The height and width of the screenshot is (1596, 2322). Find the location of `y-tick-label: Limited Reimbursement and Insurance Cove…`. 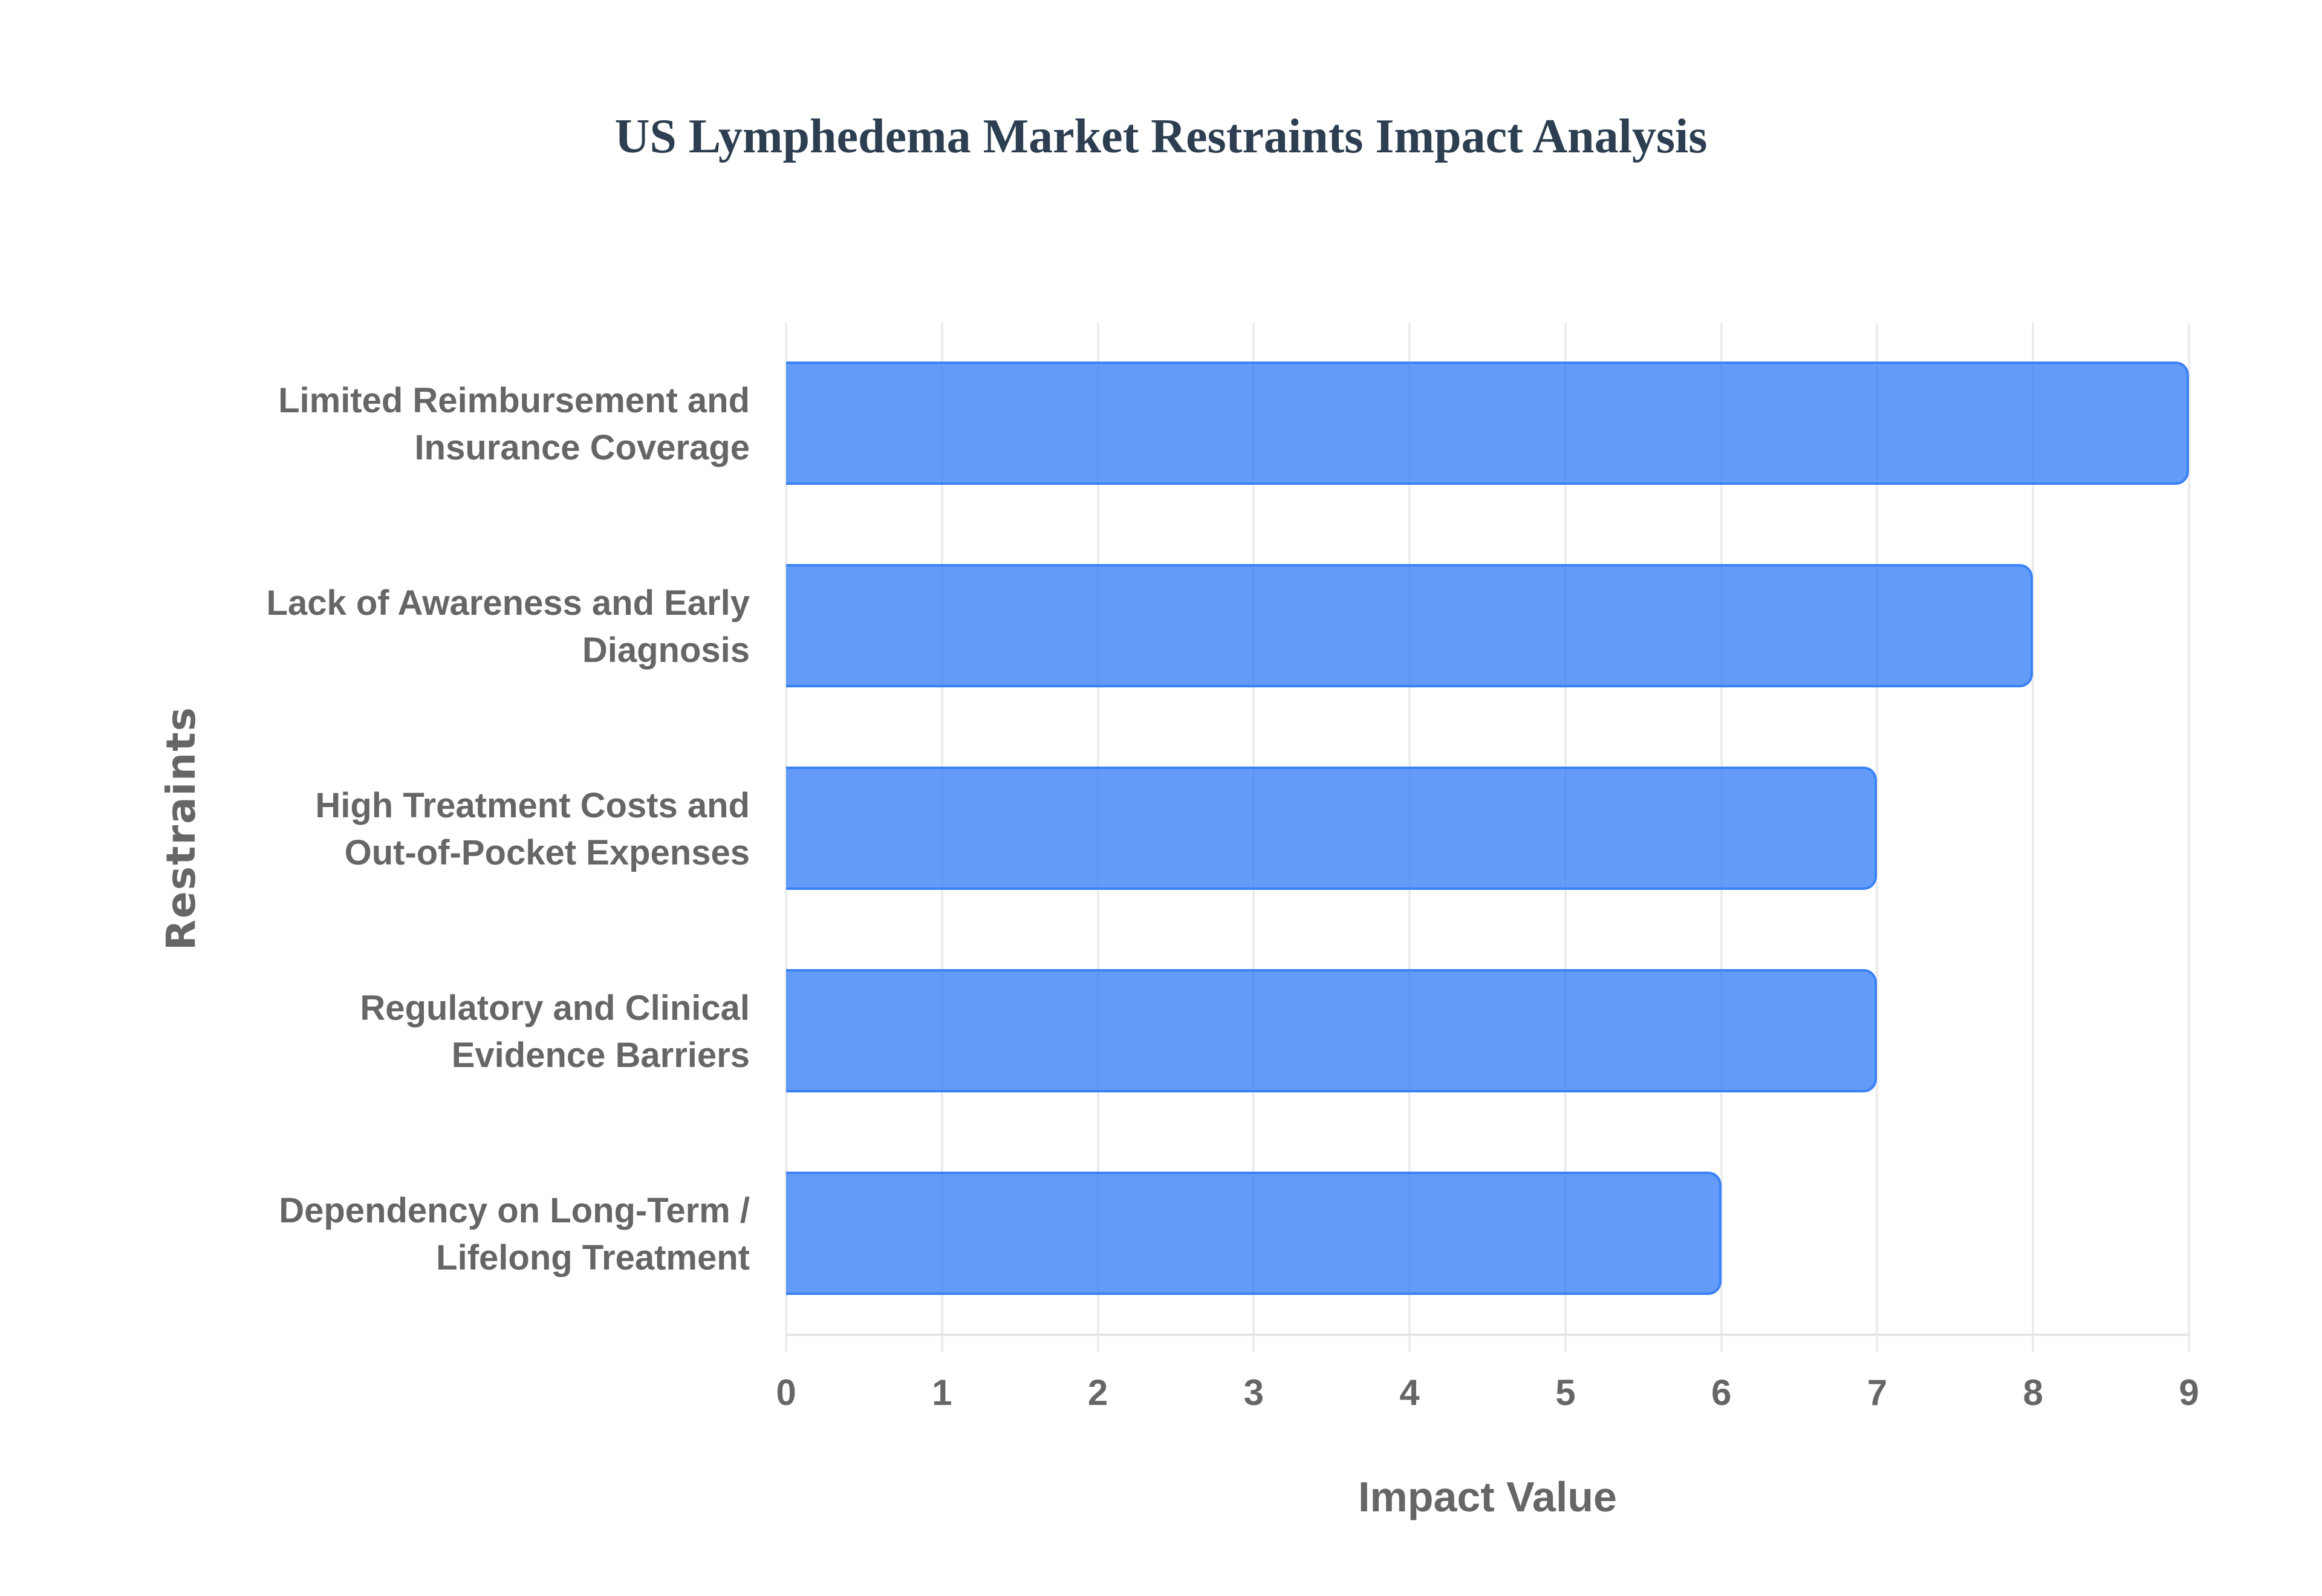

y-tick-label: Limited Reimbursement and Insurance Cove… is located at coordinates (514, 424).